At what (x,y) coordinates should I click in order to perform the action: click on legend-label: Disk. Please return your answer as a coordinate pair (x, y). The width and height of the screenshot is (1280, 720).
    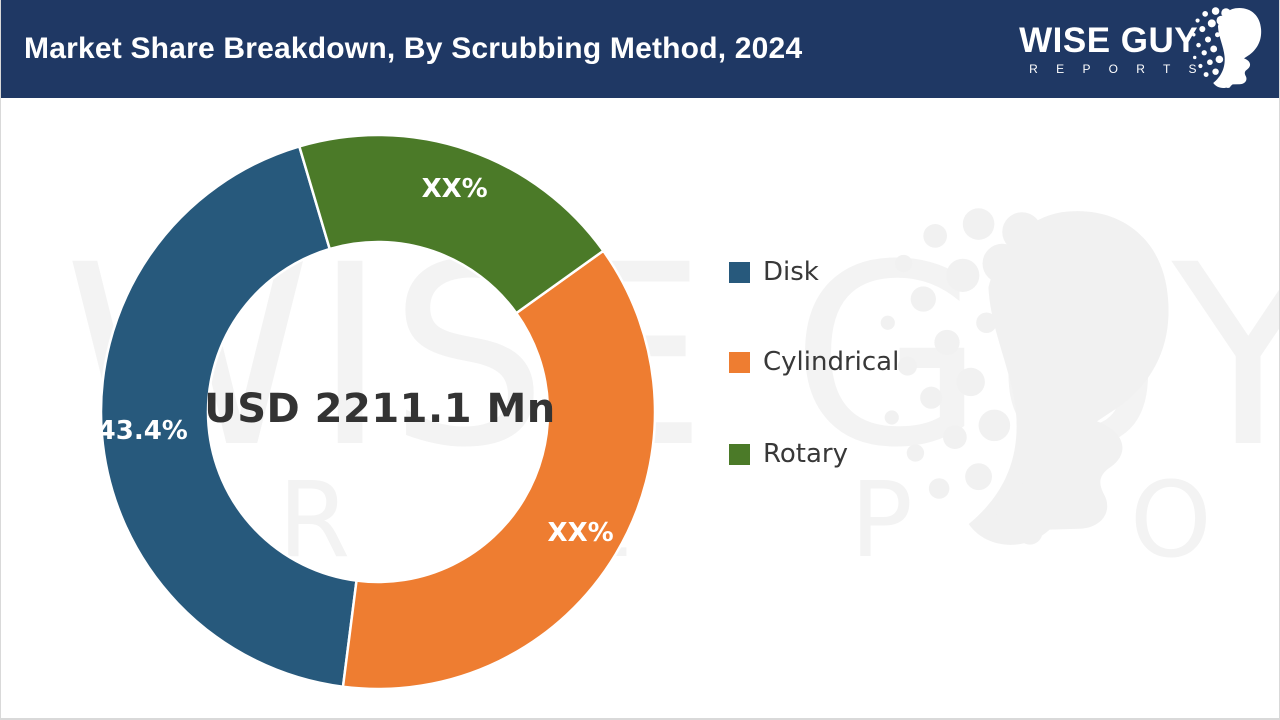
    Looking at the image, I should click on (791, 272).